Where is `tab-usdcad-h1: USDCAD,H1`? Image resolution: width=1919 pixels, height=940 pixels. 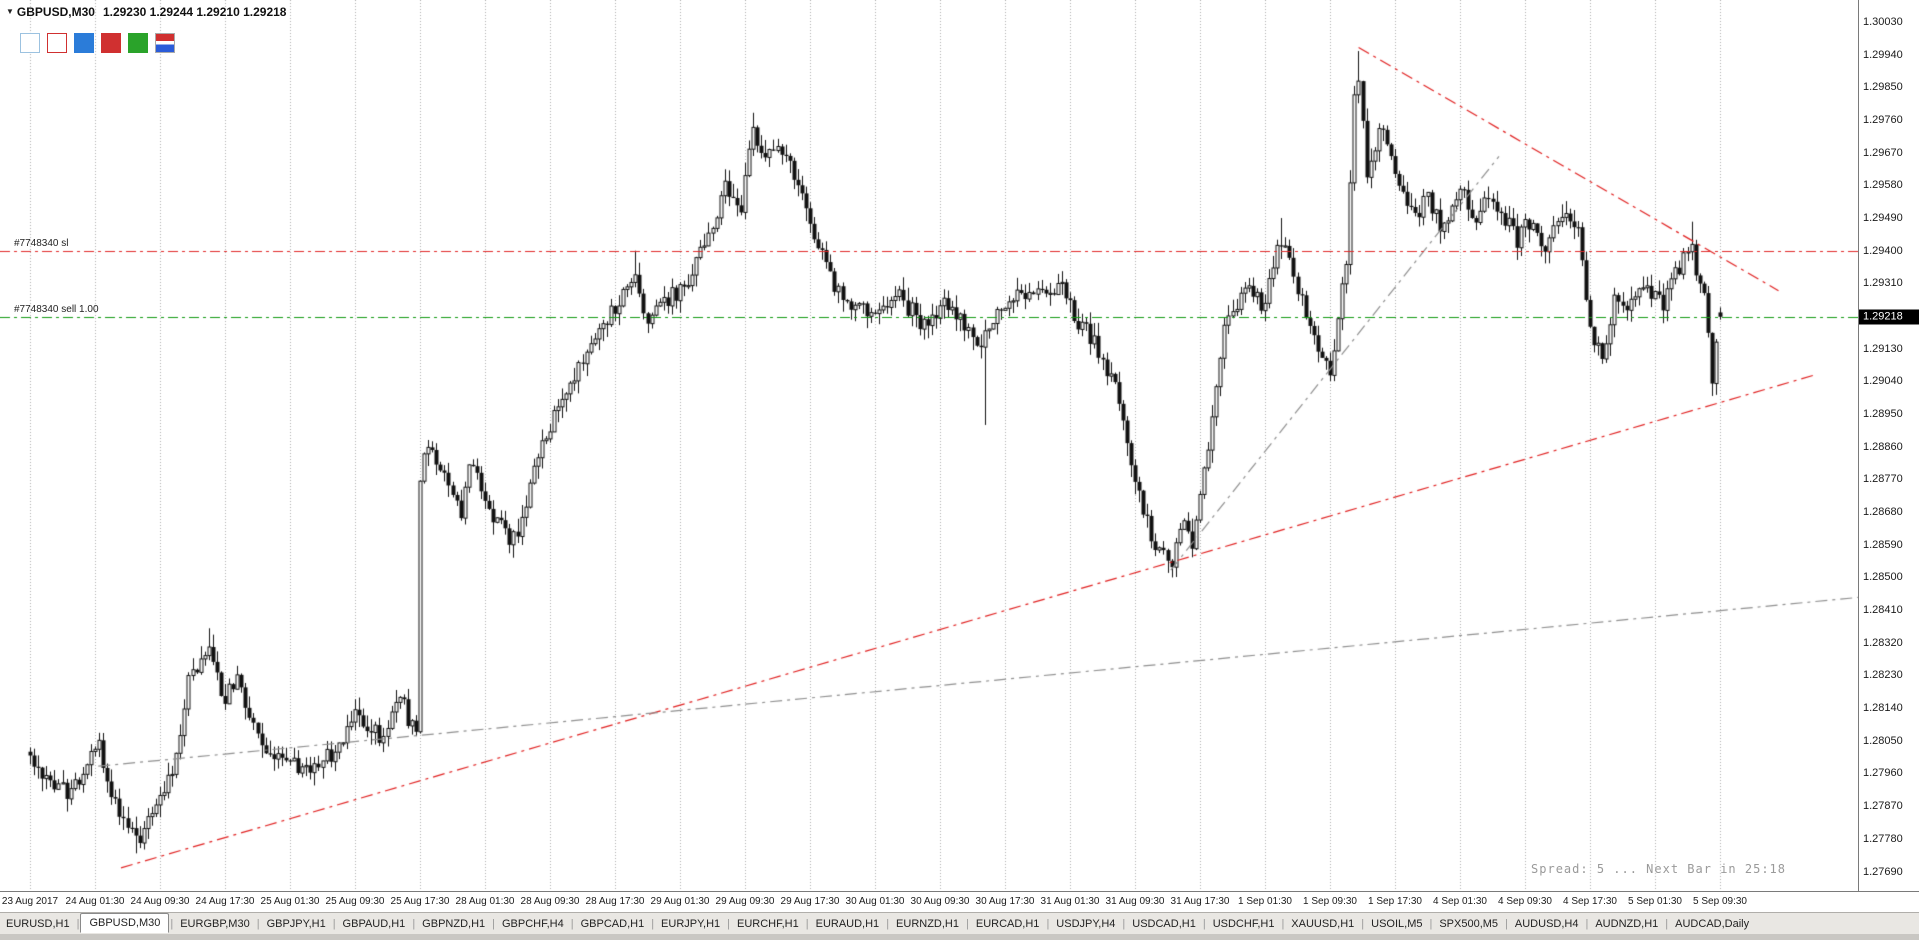
tab-usdcad-h1: USDCAD,H1 is located at coordinates (1164, 923).